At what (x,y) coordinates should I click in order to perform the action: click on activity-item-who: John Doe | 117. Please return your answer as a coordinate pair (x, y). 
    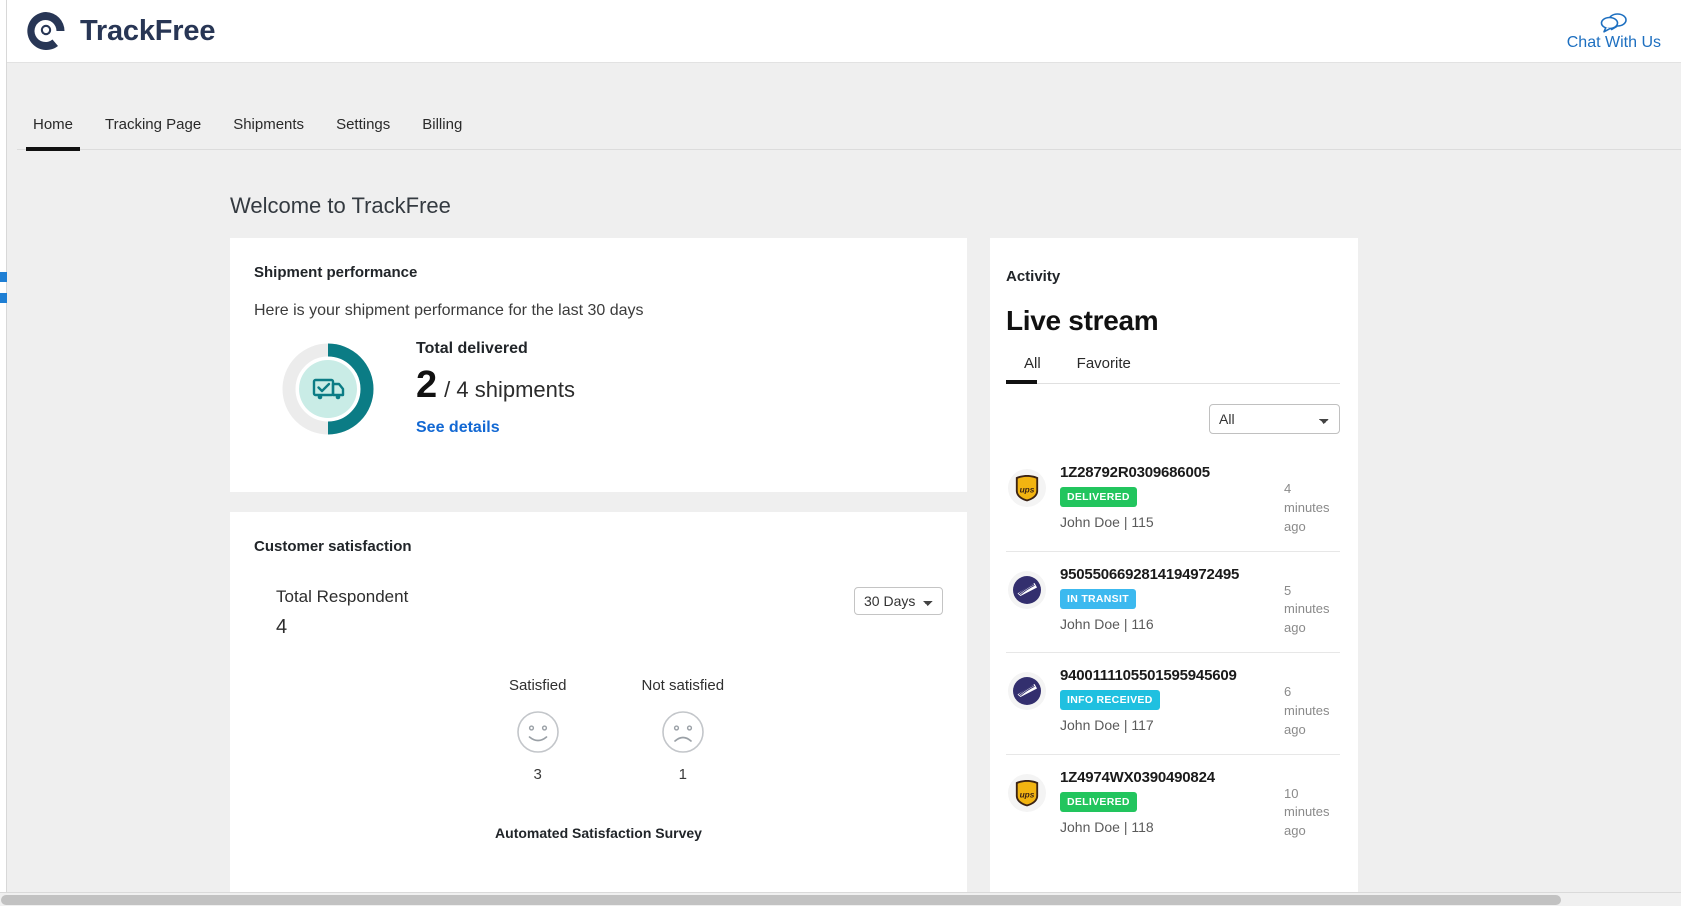
    Looking at the image, I should click on (1107, 725).